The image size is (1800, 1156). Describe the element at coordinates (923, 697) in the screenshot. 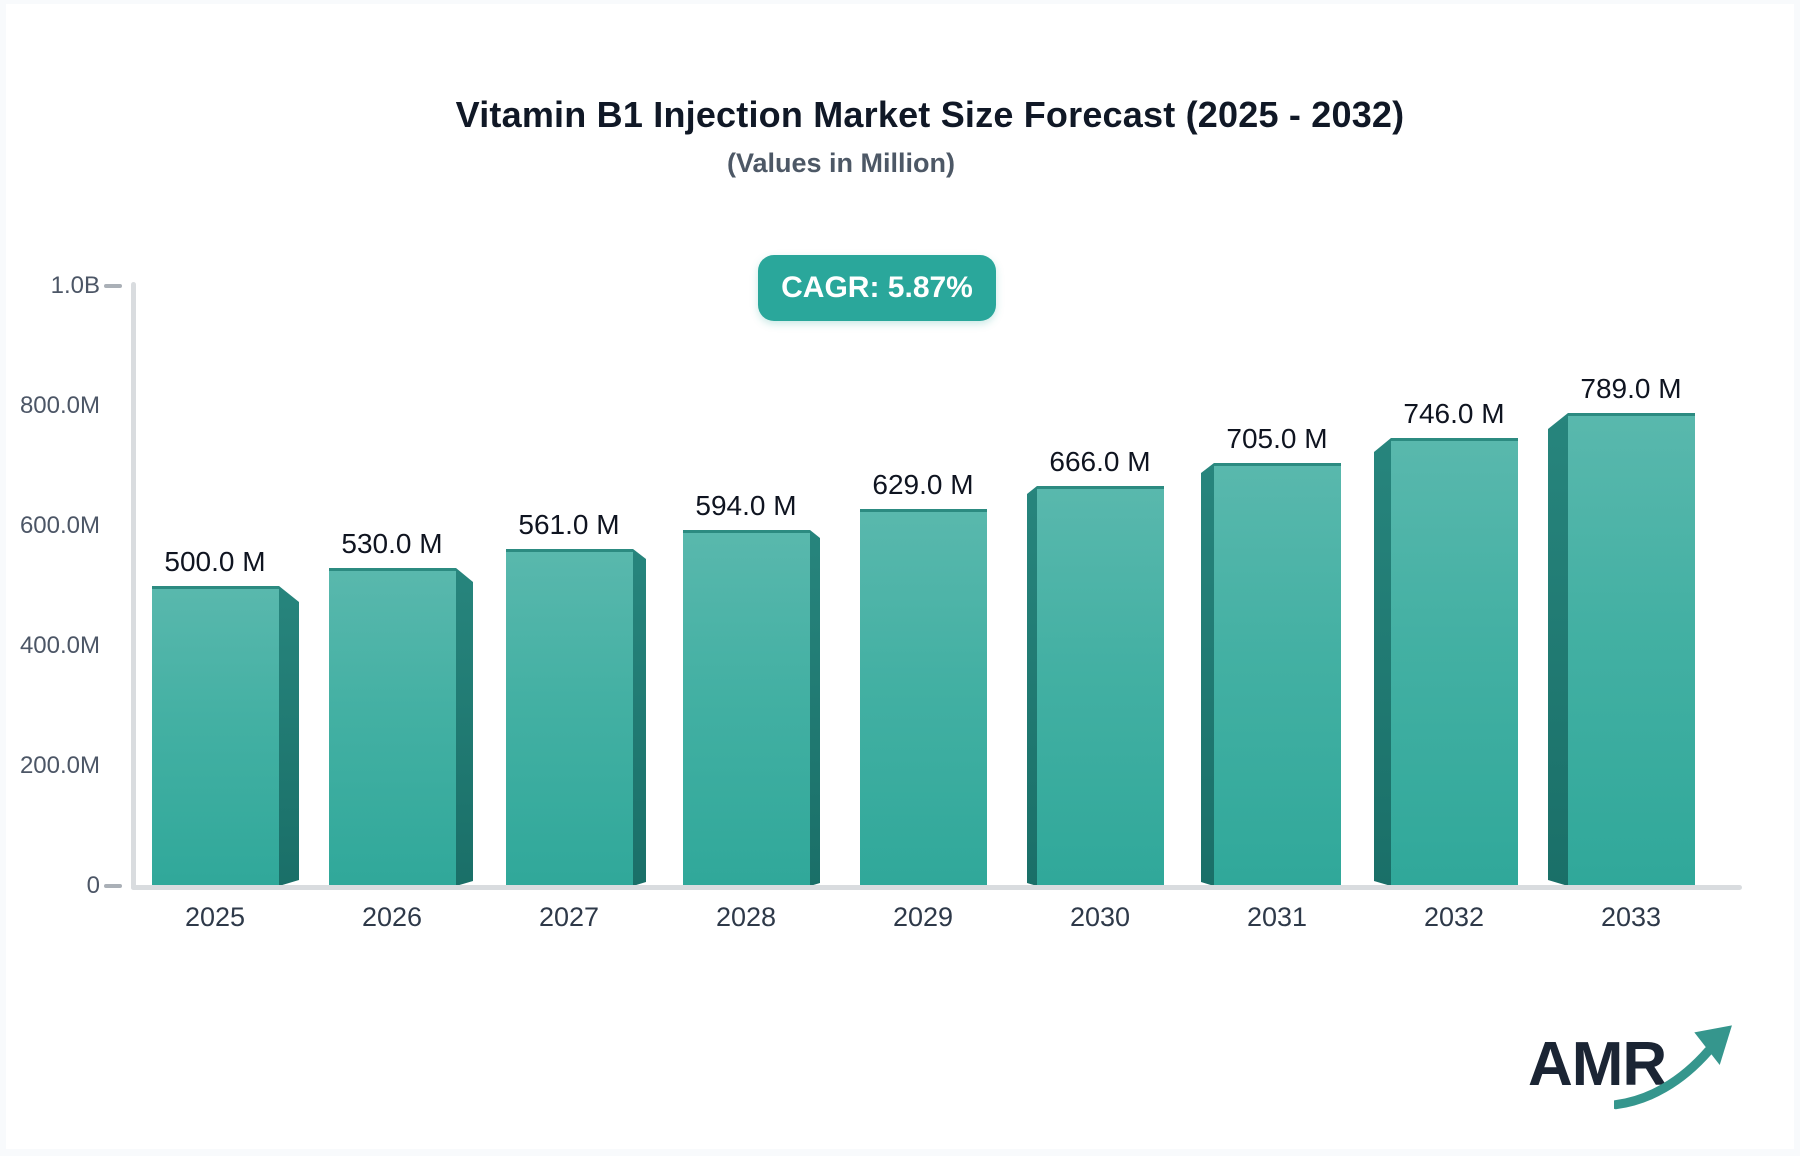

I see `bar-2029` at that location.